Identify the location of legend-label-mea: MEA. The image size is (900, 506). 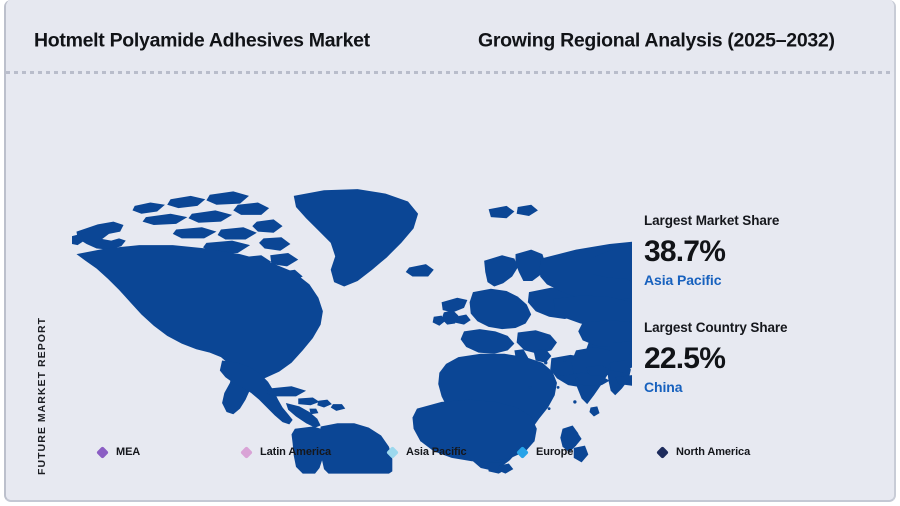
(128, 452).